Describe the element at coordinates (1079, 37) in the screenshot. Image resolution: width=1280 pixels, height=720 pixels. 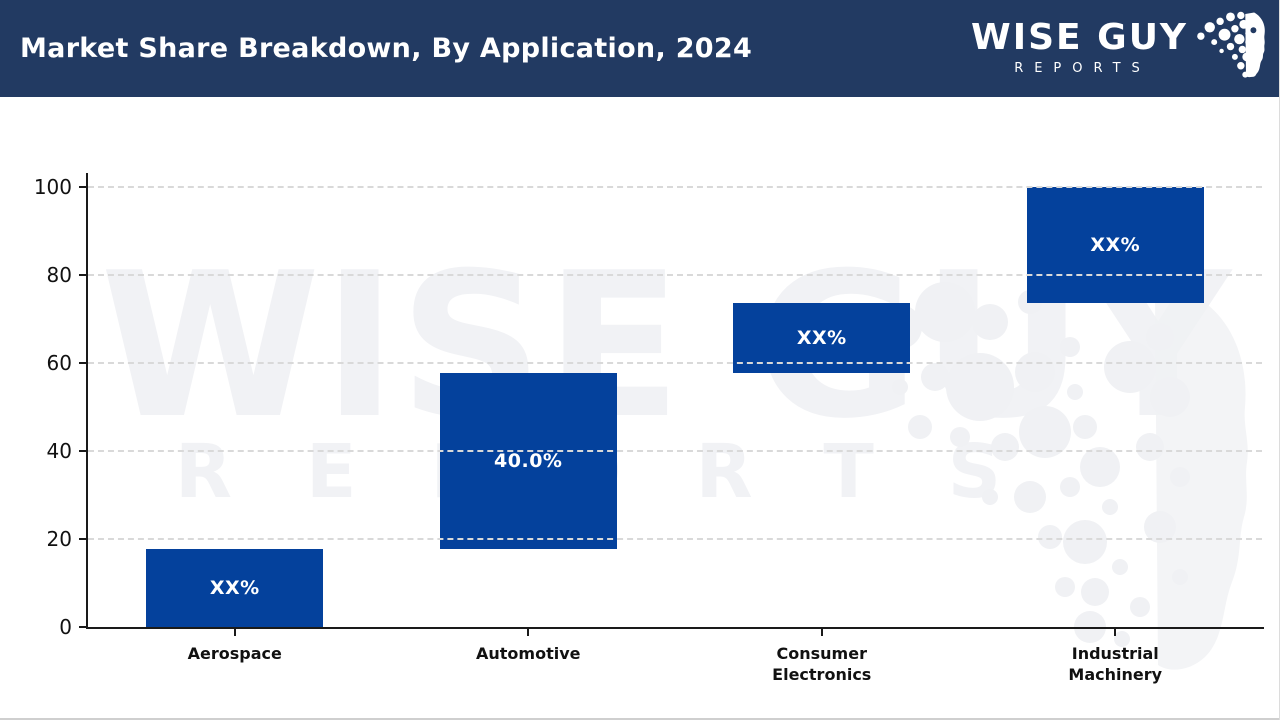
I see `brand-name: WISE GUY` at that location.